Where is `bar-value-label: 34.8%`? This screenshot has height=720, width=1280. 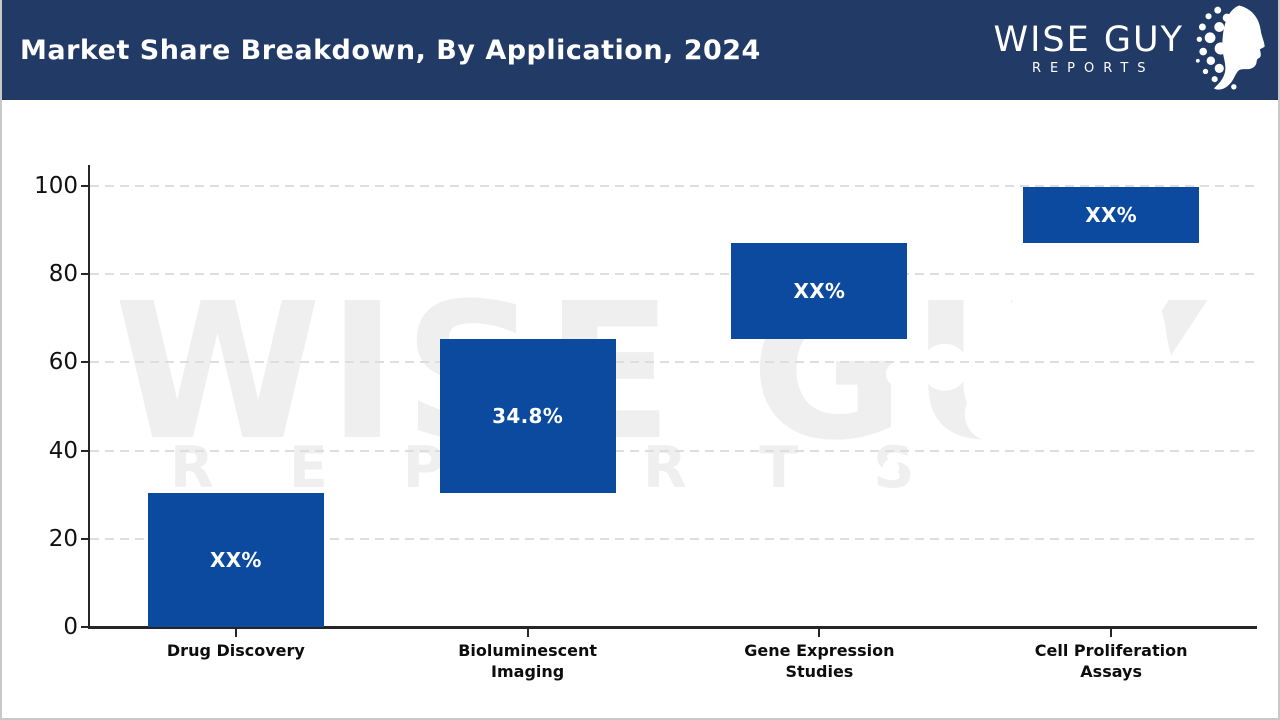
bar-value-label: 34.8% is located at coordinates (528, 416).